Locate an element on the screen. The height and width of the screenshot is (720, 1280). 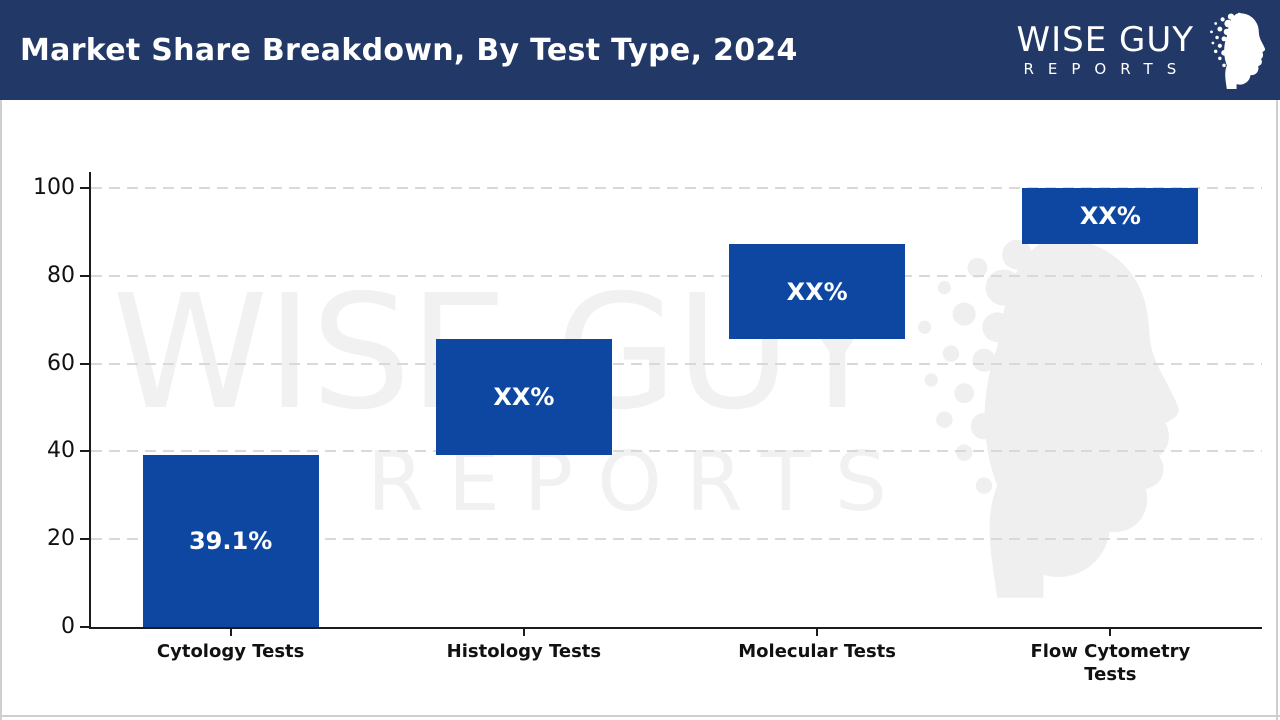
brand-head-icon is located at coordinates (1238, 50).